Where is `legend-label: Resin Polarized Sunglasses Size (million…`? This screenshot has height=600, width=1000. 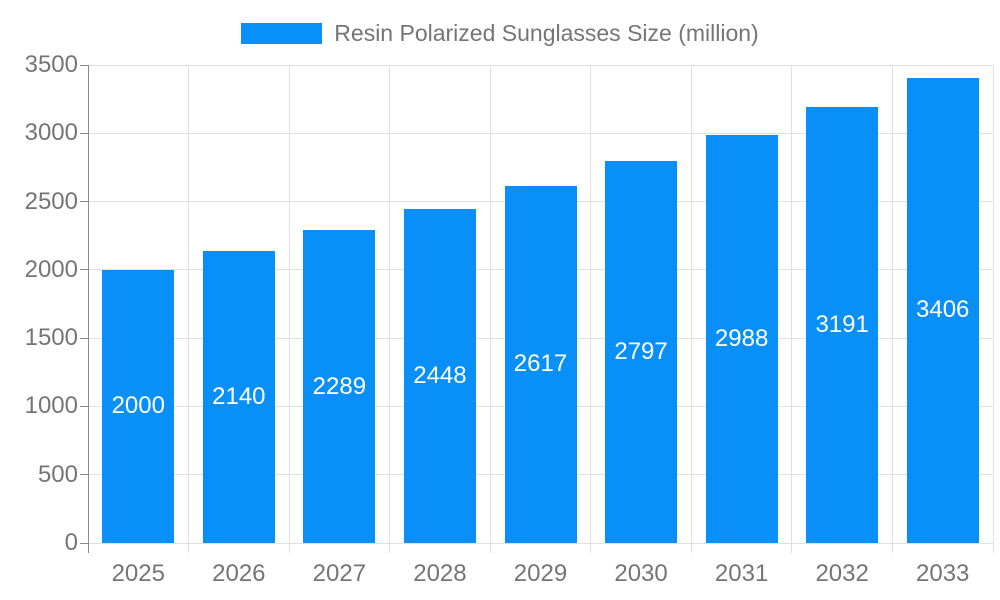
legend-label: Resin Polarized Sunglasses Size (million… is located at coordinates (546, 33).